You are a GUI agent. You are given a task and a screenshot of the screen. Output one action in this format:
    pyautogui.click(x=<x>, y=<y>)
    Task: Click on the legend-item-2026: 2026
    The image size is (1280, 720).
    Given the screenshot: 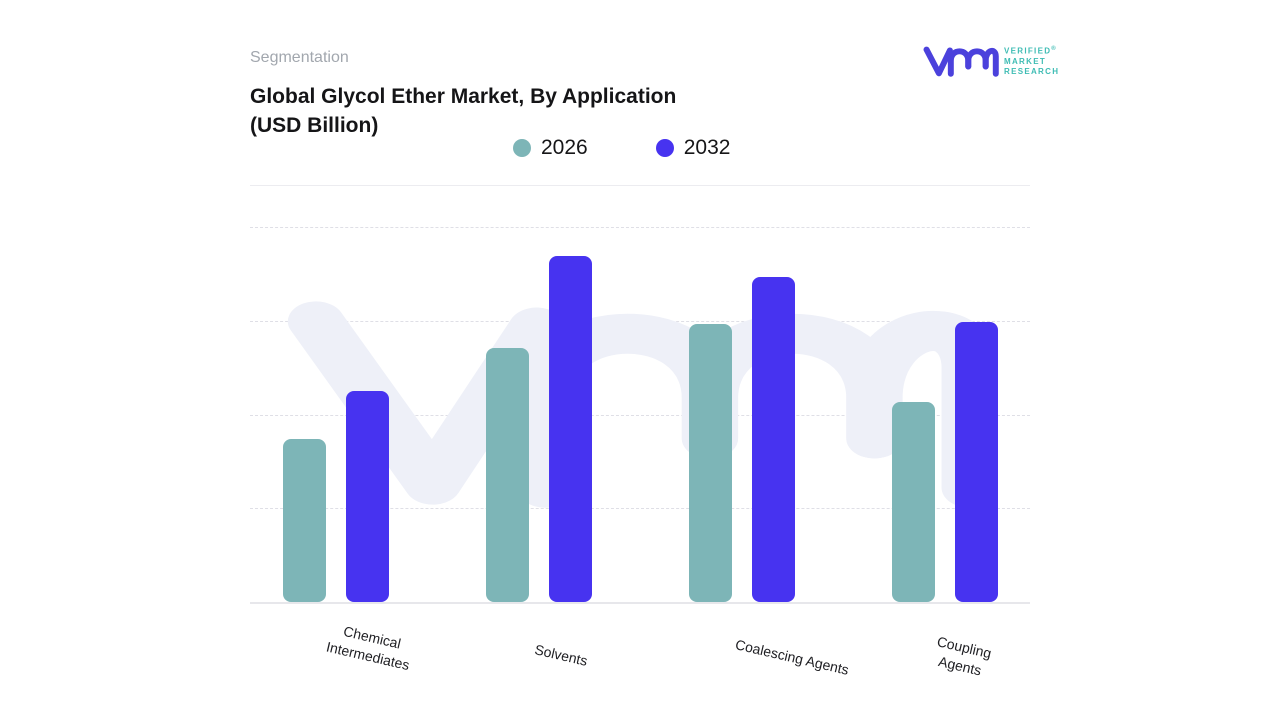 What is the action you would take?
    pyautogui.click(x=550, y=148)
    